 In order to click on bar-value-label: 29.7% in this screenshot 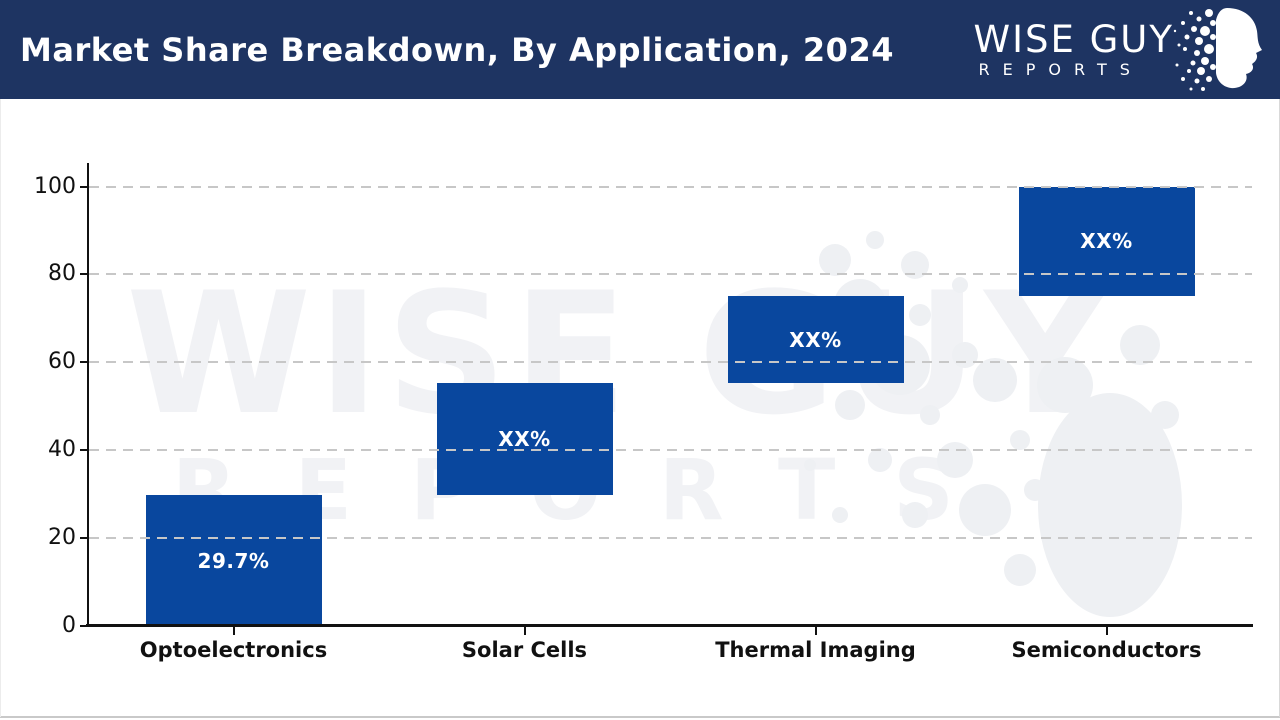, I will do `click(233, 560)`.